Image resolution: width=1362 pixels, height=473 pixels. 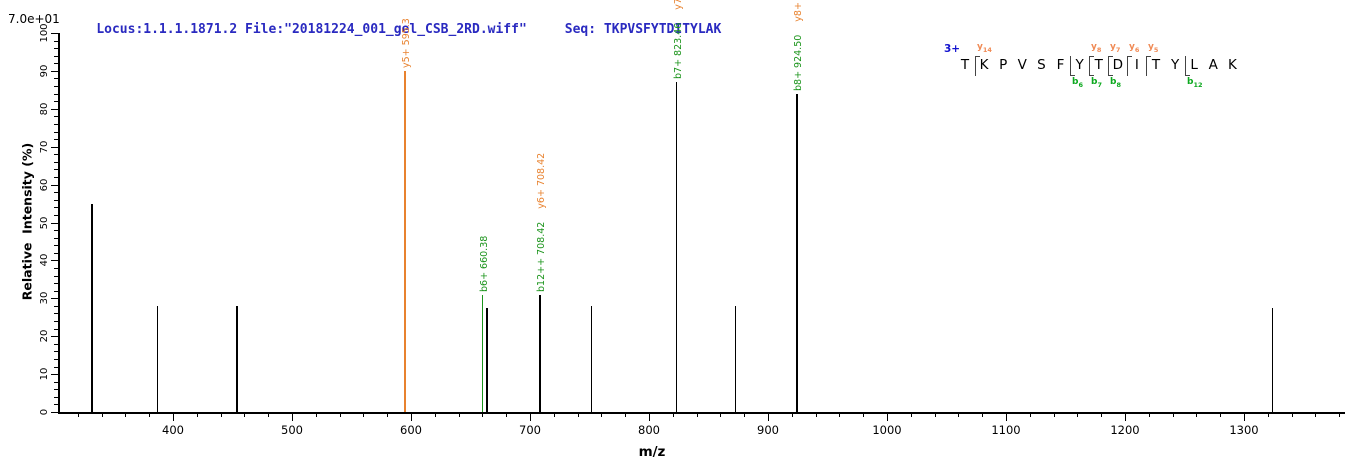 I want to click on peak-label-stack: b8+ 924.50 y8+ 924.50, so click(x=799, y=45).